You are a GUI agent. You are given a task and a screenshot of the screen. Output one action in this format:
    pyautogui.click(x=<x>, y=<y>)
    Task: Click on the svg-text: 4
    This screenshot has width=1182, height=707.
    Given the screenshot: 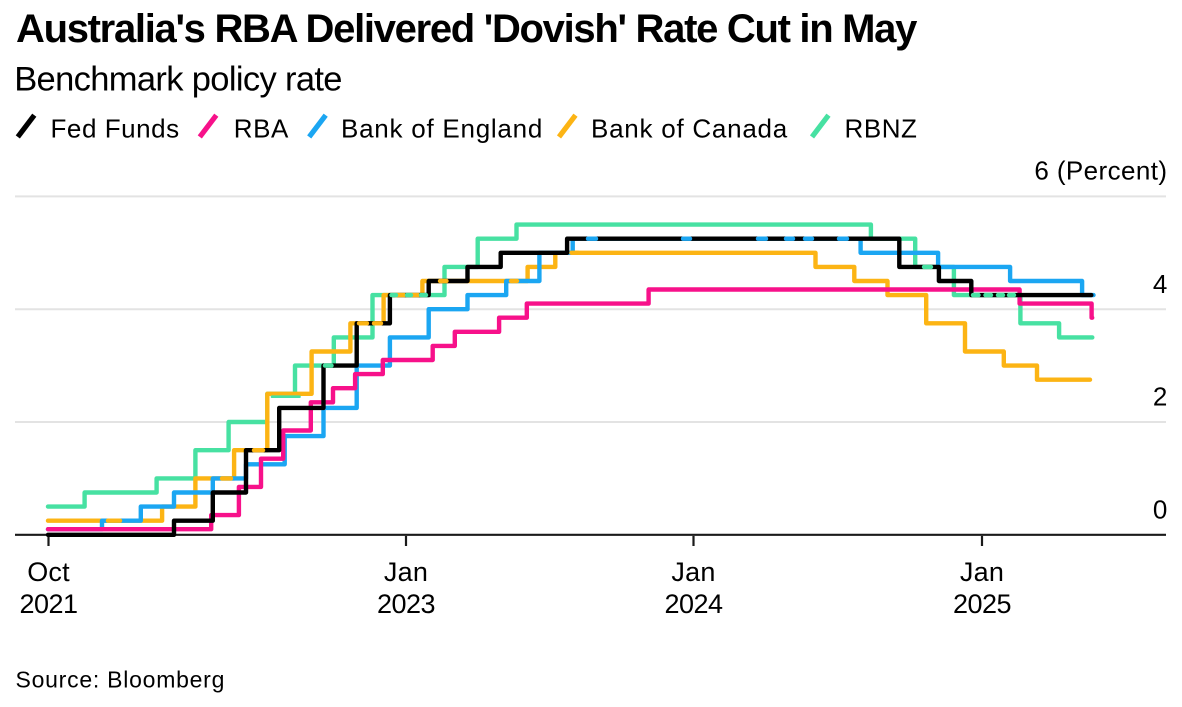 What is the action you would take?
    pyautogui.click(x=1160, y=284)
    